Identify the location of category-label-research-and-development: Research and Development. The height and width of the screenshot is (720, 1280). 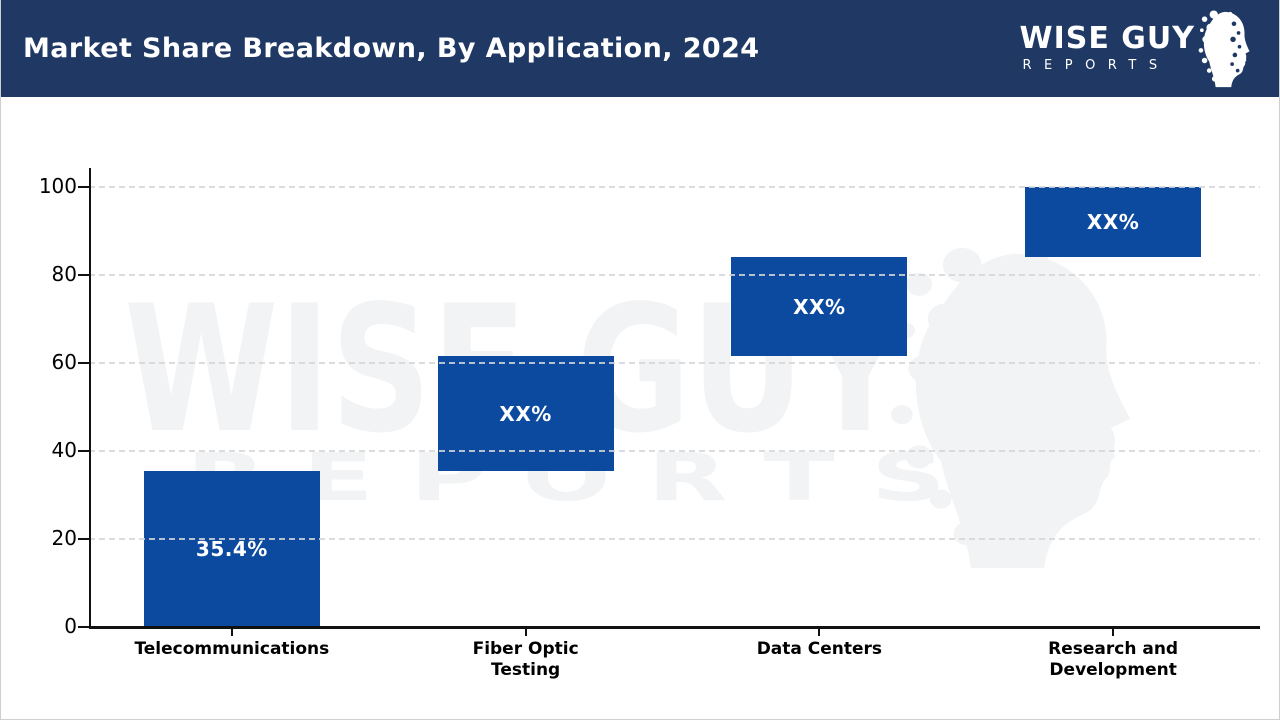
(1113, 659).